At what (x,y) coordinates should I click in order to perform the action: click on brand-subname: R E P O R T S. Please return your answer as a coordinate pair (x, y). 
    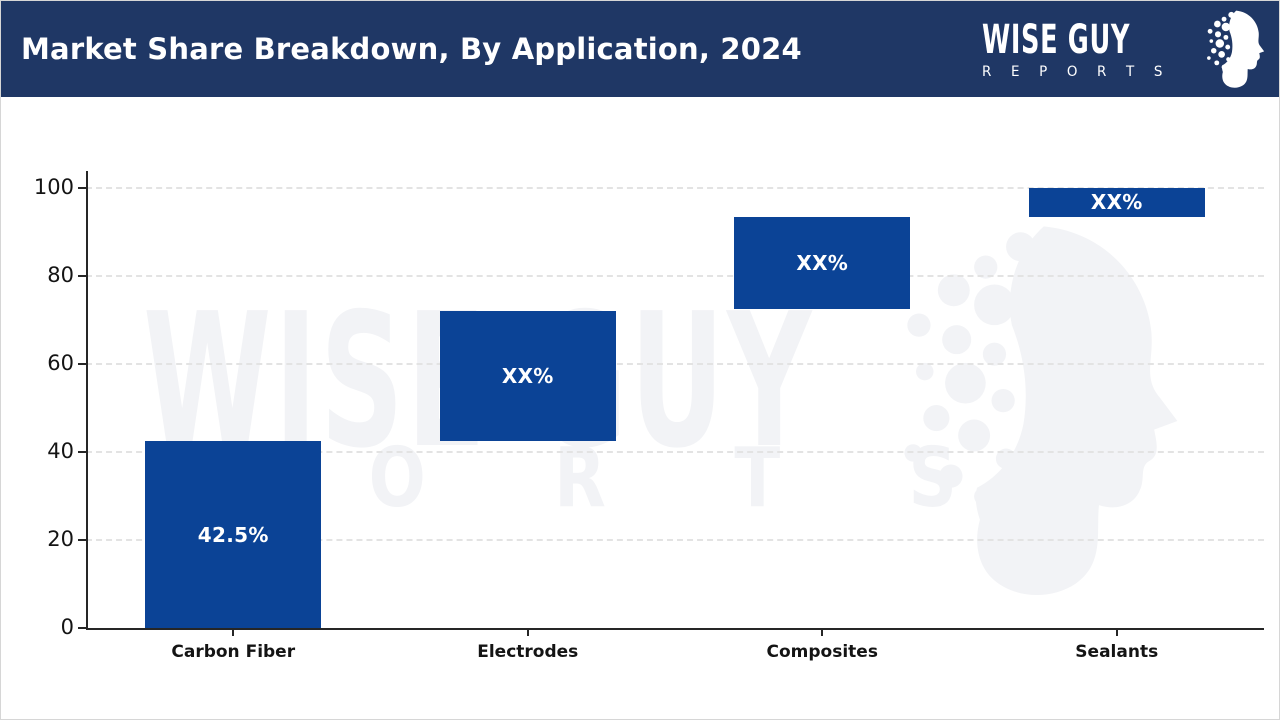
    Looking at the image, I should click on (1075, 71).